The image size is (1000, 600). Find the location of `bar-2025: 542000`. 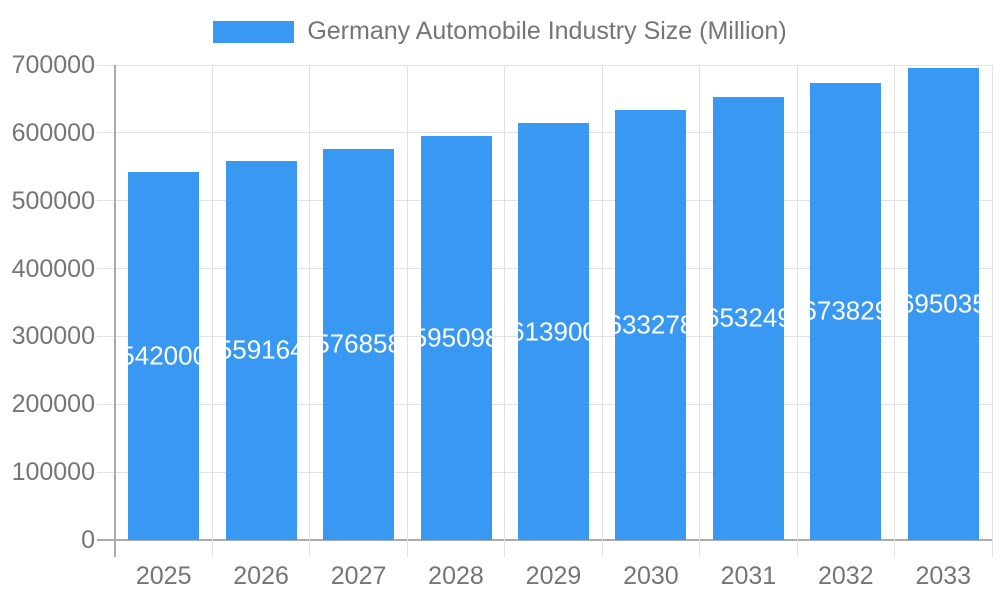

bar-2025: 542000 is located at coordinates (164, 356).